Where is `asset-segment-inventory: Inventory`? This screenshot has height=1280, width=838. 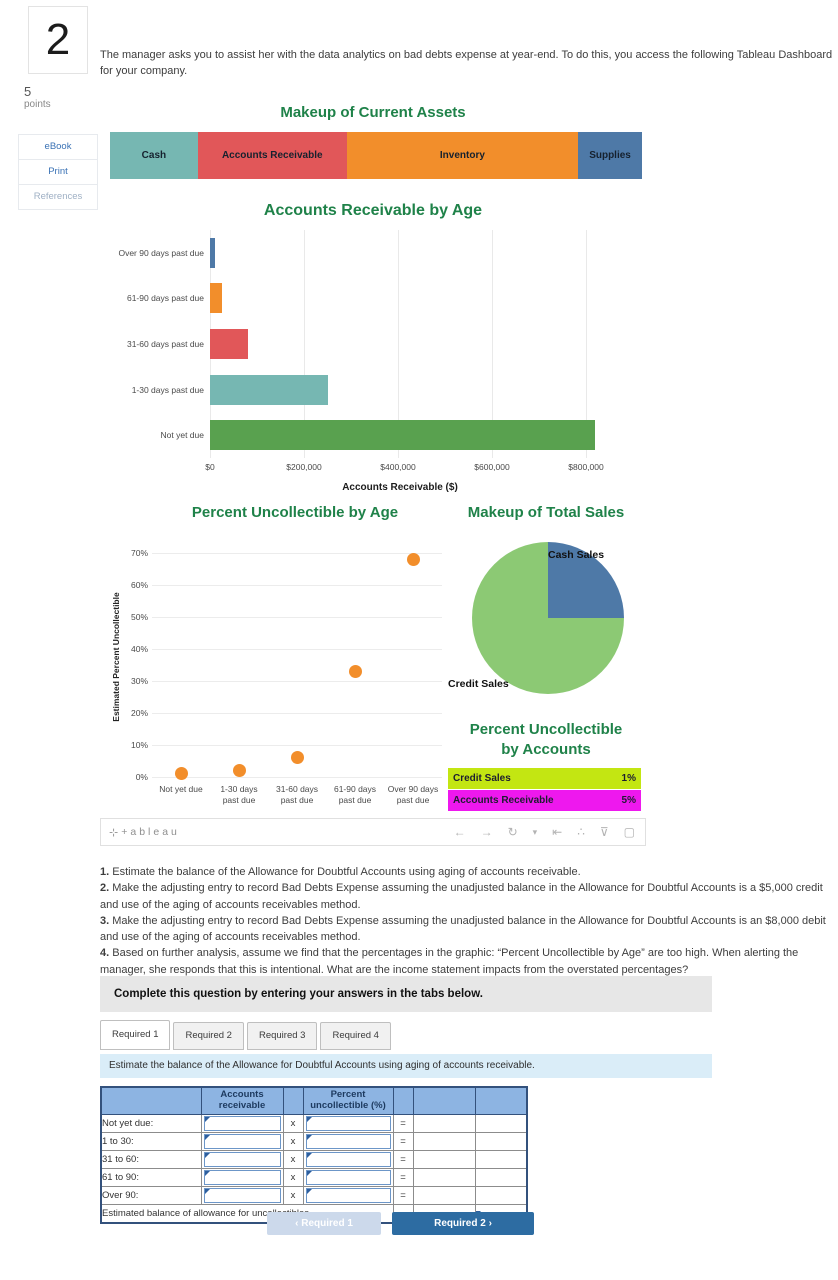 asset-segment-inventory: Inventory is located at coordinates (462, 155).